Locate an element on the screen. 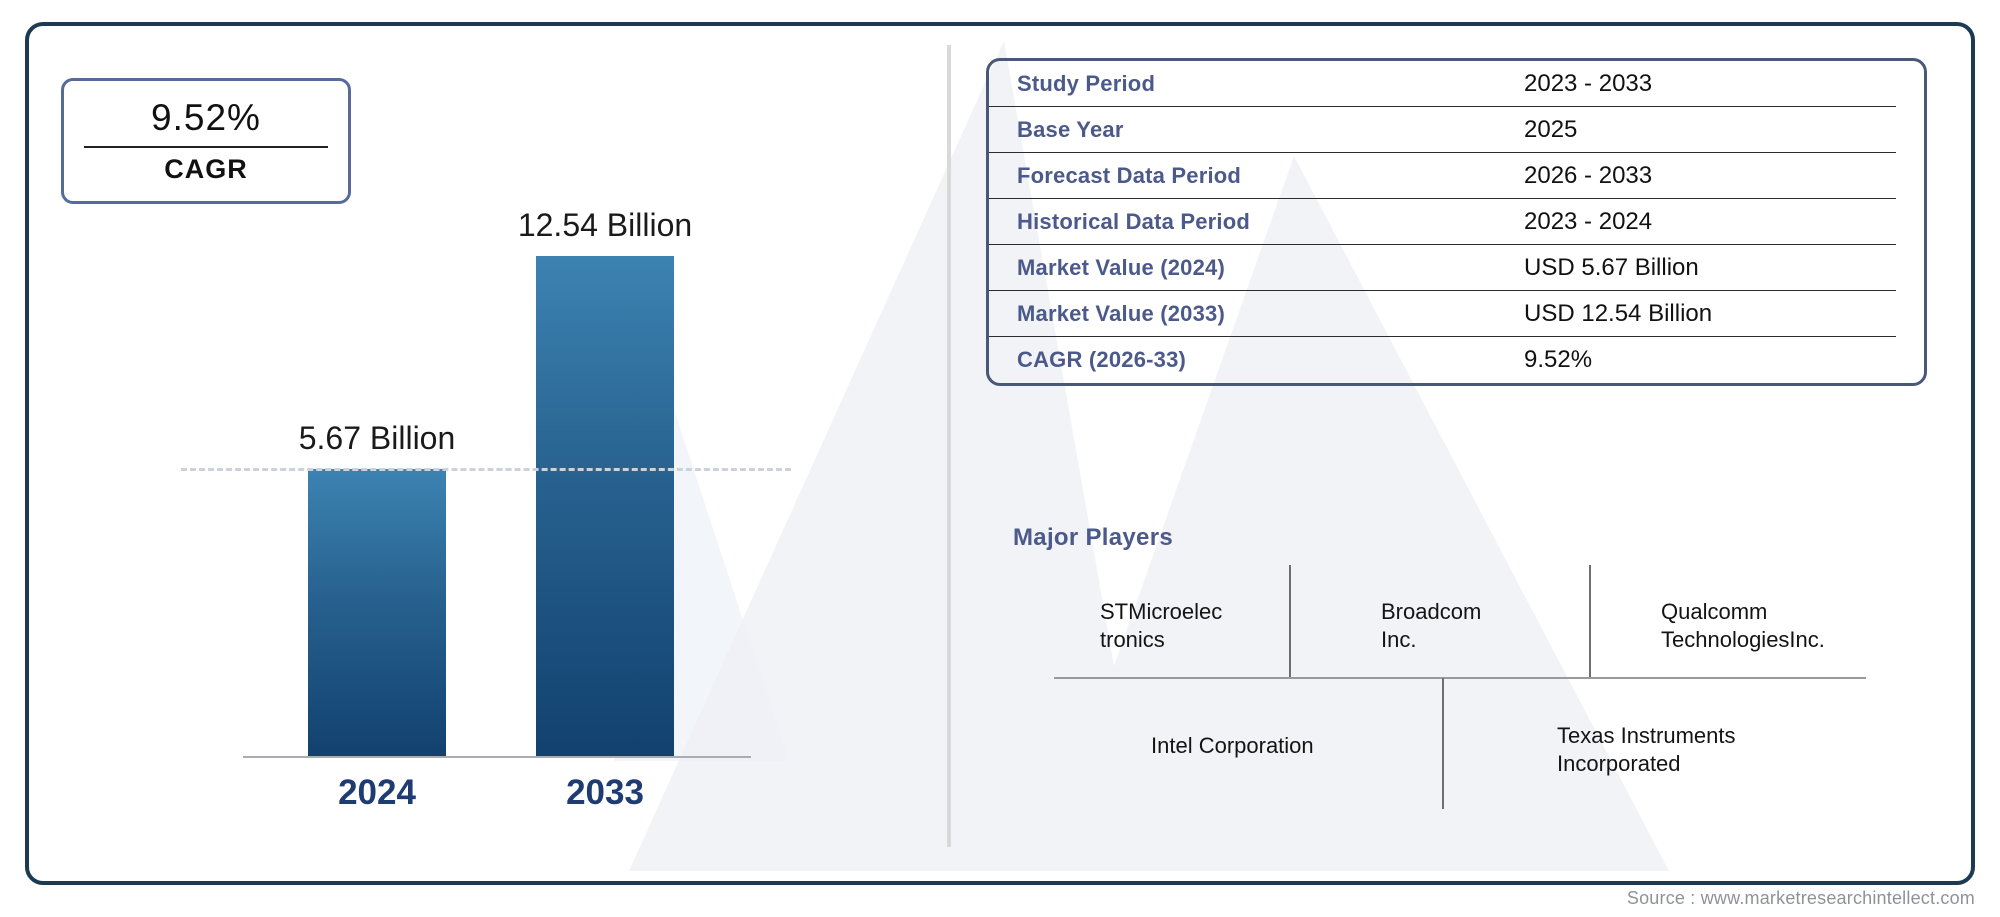 This screenshot has width=2000, height=917. bar-2024-value-label: 5.67 Billion is located at coordinates (377, 438).